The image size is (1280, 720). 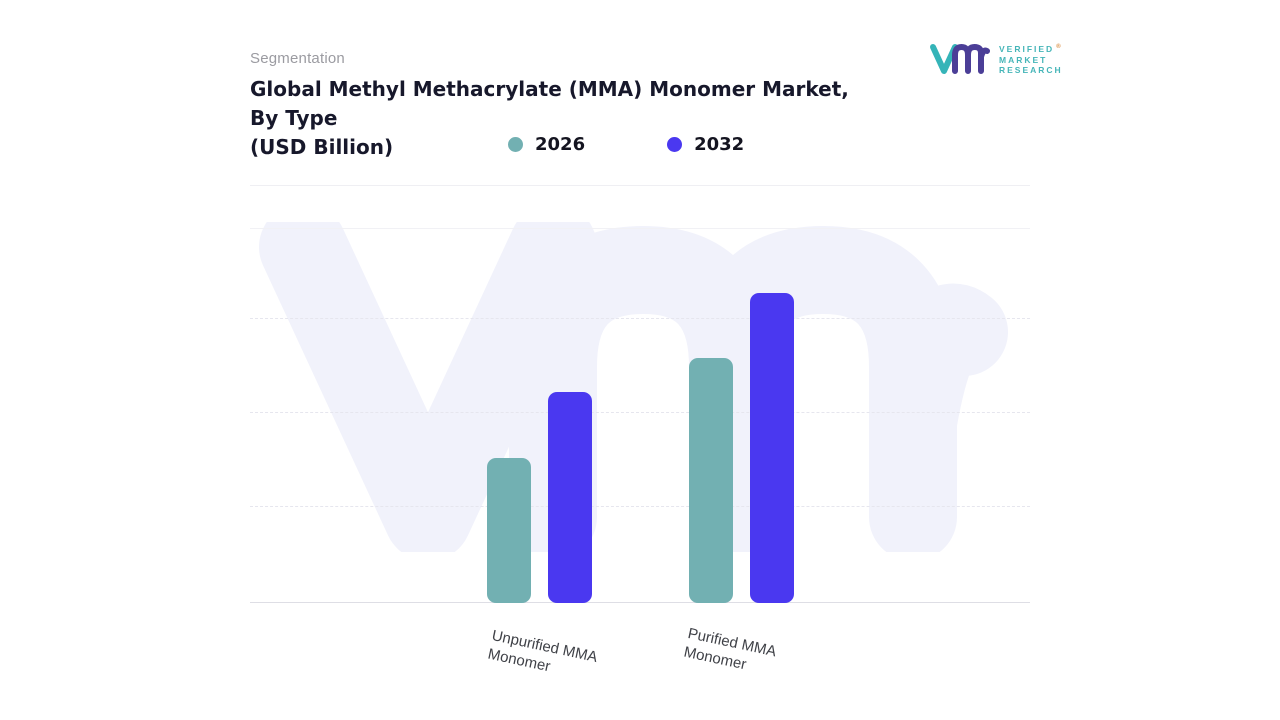 I want to click on brand-logo: VERIFIED ® MARKET RESEARCH, so click(x=995, y=59).